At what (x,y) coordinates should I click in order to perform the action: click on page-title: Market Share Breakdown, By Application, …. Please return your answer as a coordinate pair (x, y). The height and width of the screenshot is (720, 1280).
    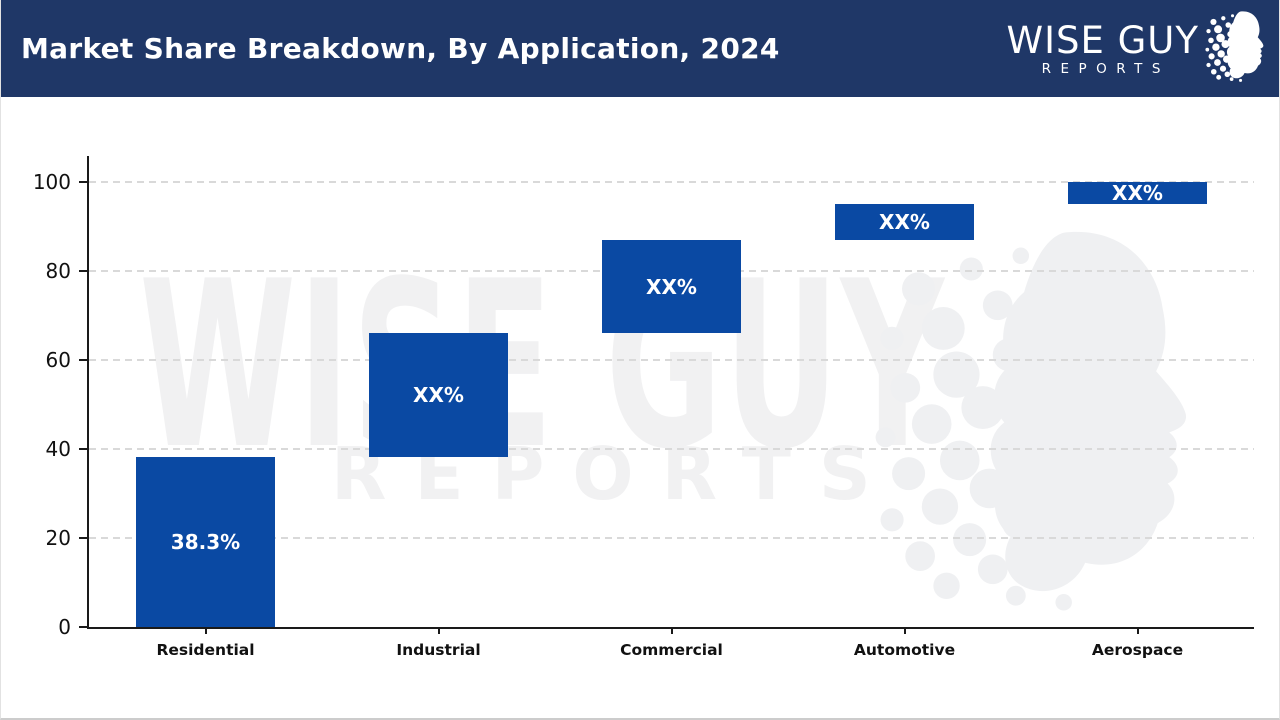
    Looking at the image, I should click on (400, 48).